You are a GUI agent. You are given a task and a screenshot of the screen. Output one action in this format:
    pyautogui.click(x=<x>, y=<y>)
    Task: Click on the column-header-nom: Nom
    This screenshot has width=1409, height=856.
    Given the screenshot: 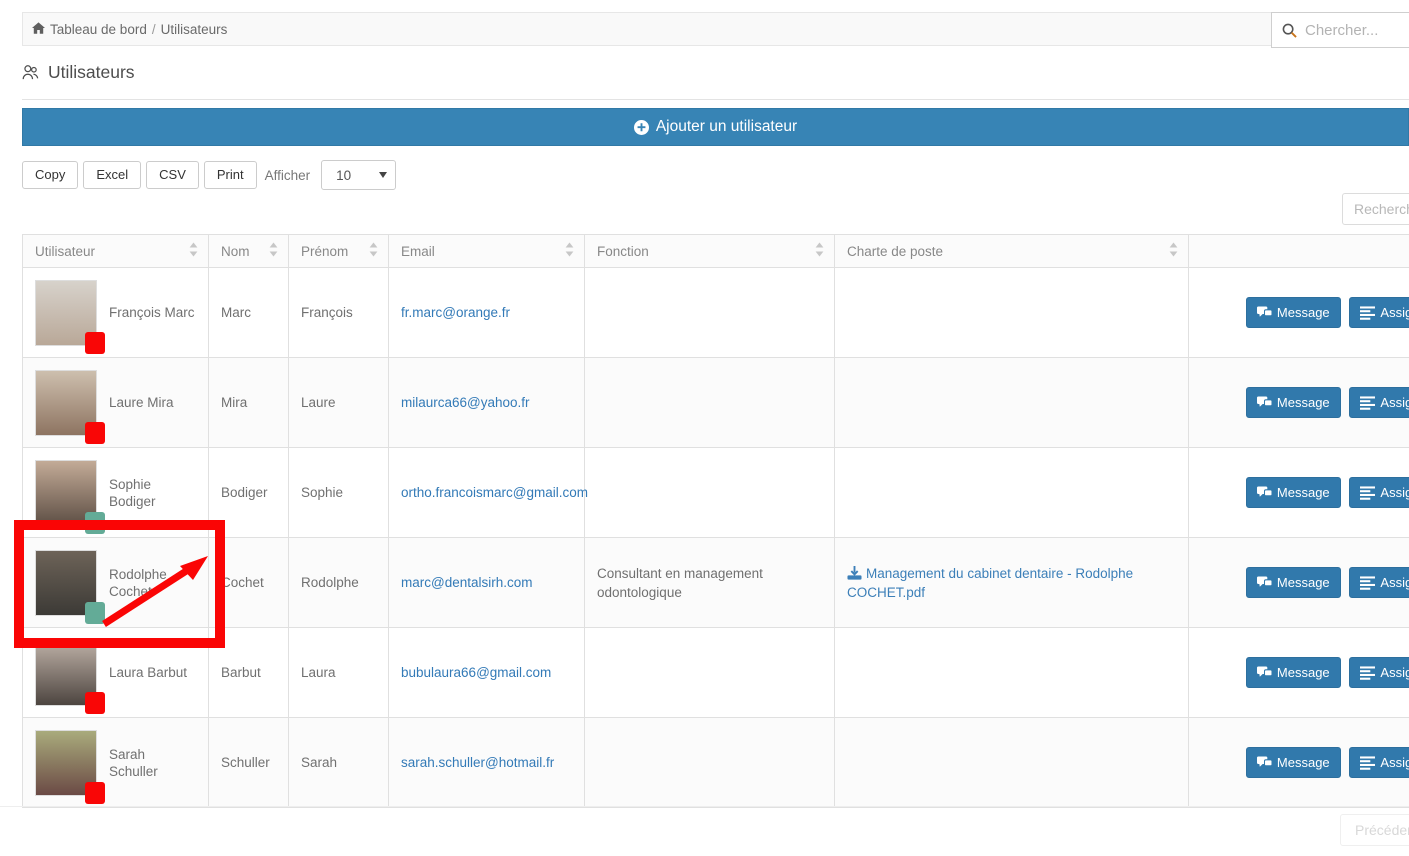 What is the action you would take?
    pyautogui.click(x=248, y=251)
    